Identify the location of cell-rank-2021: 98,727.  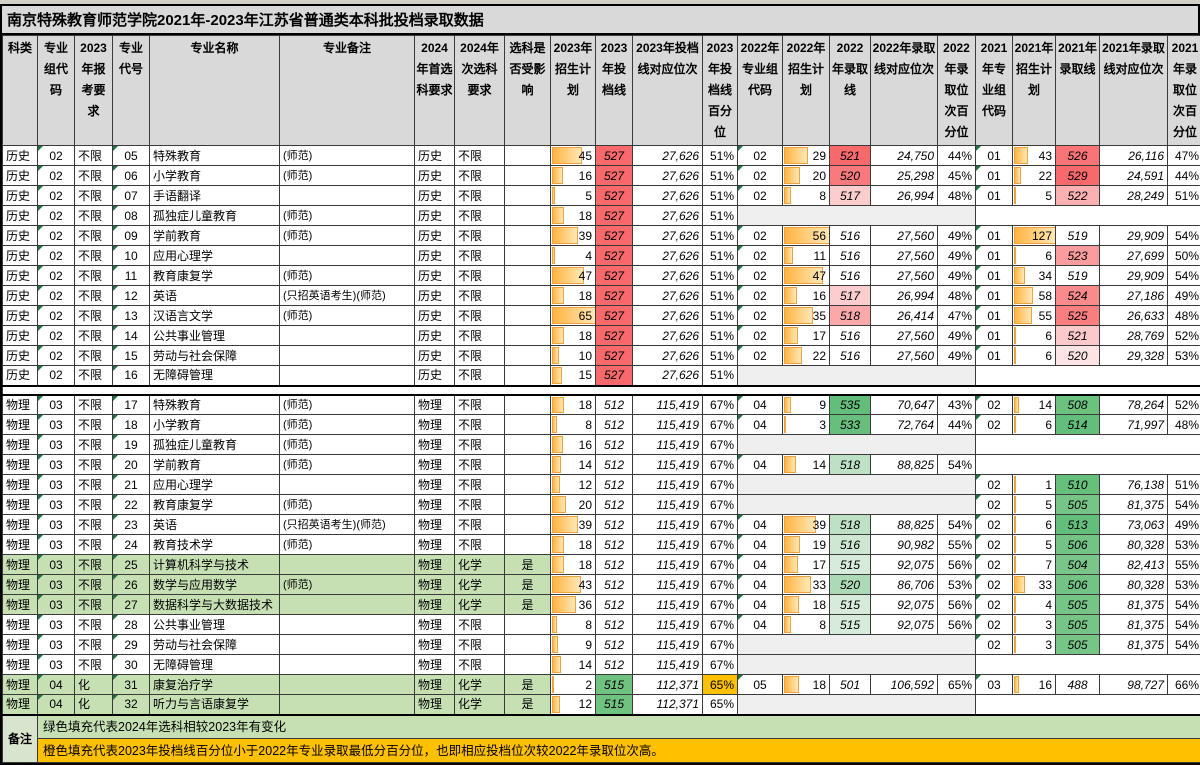
(1134, 685).